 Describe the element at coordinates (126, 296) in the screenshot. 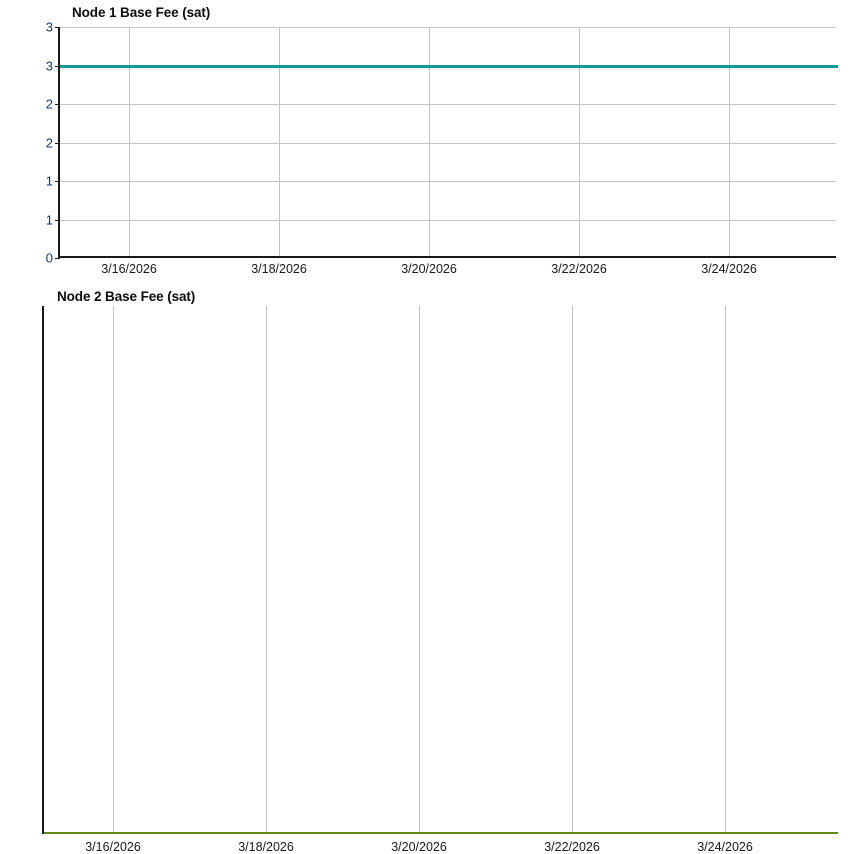

I see `chart-title-node2: Node 2 Base Fee (sat)` at that location.